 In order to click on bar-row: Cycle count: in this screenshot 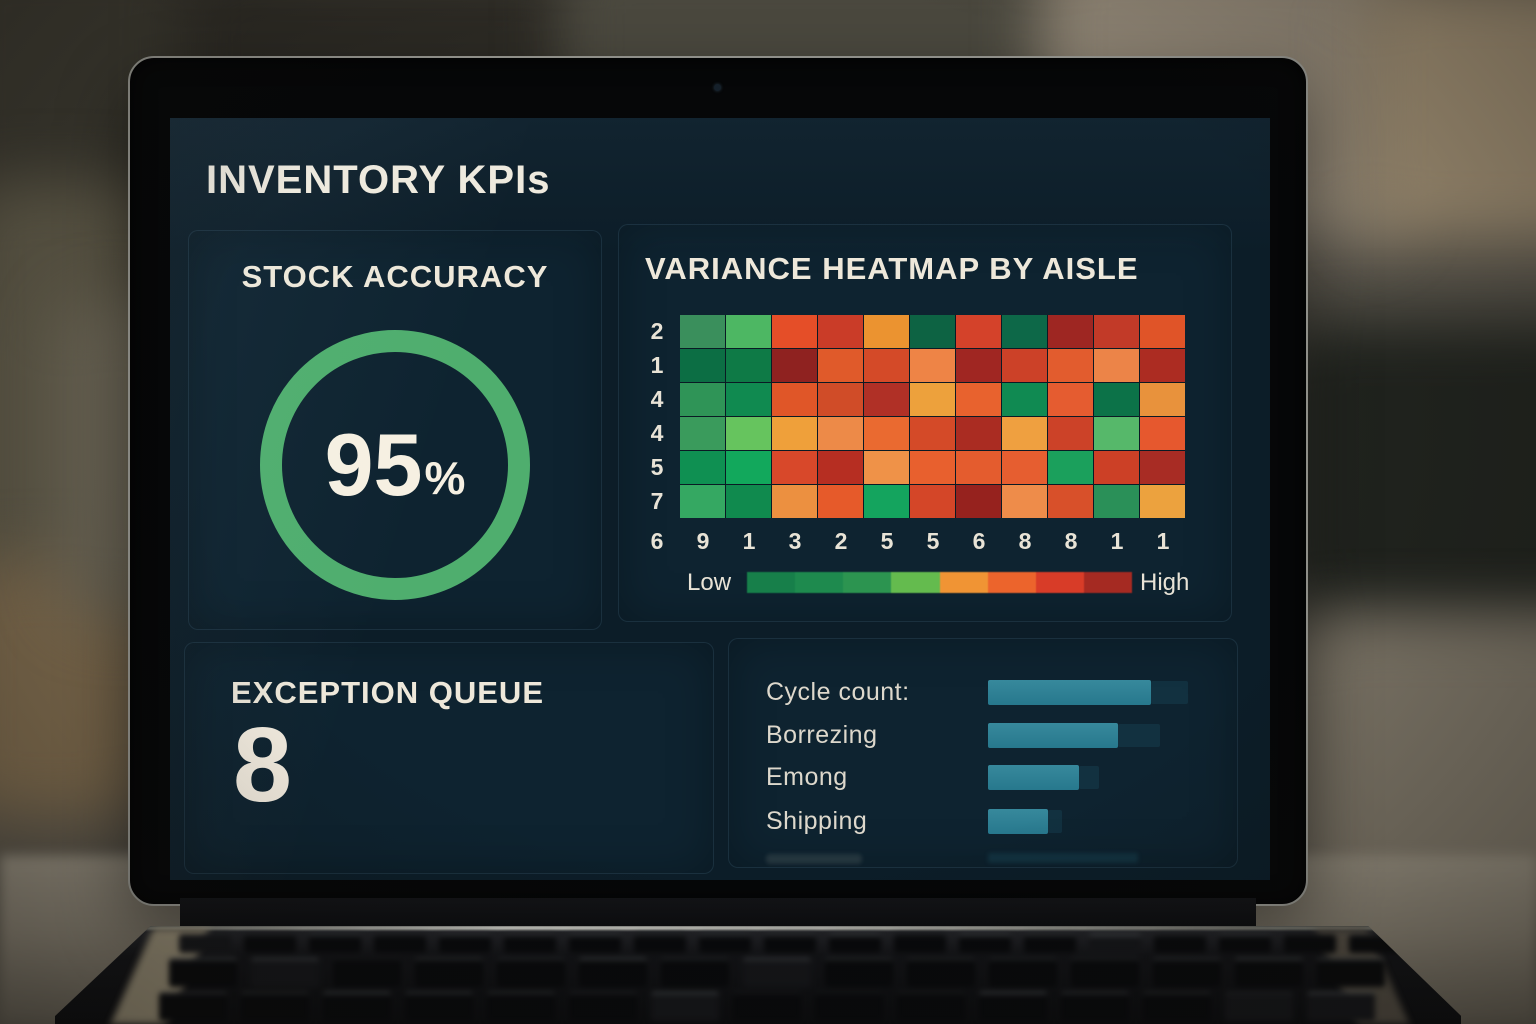, I will do `click(983, 693)`.